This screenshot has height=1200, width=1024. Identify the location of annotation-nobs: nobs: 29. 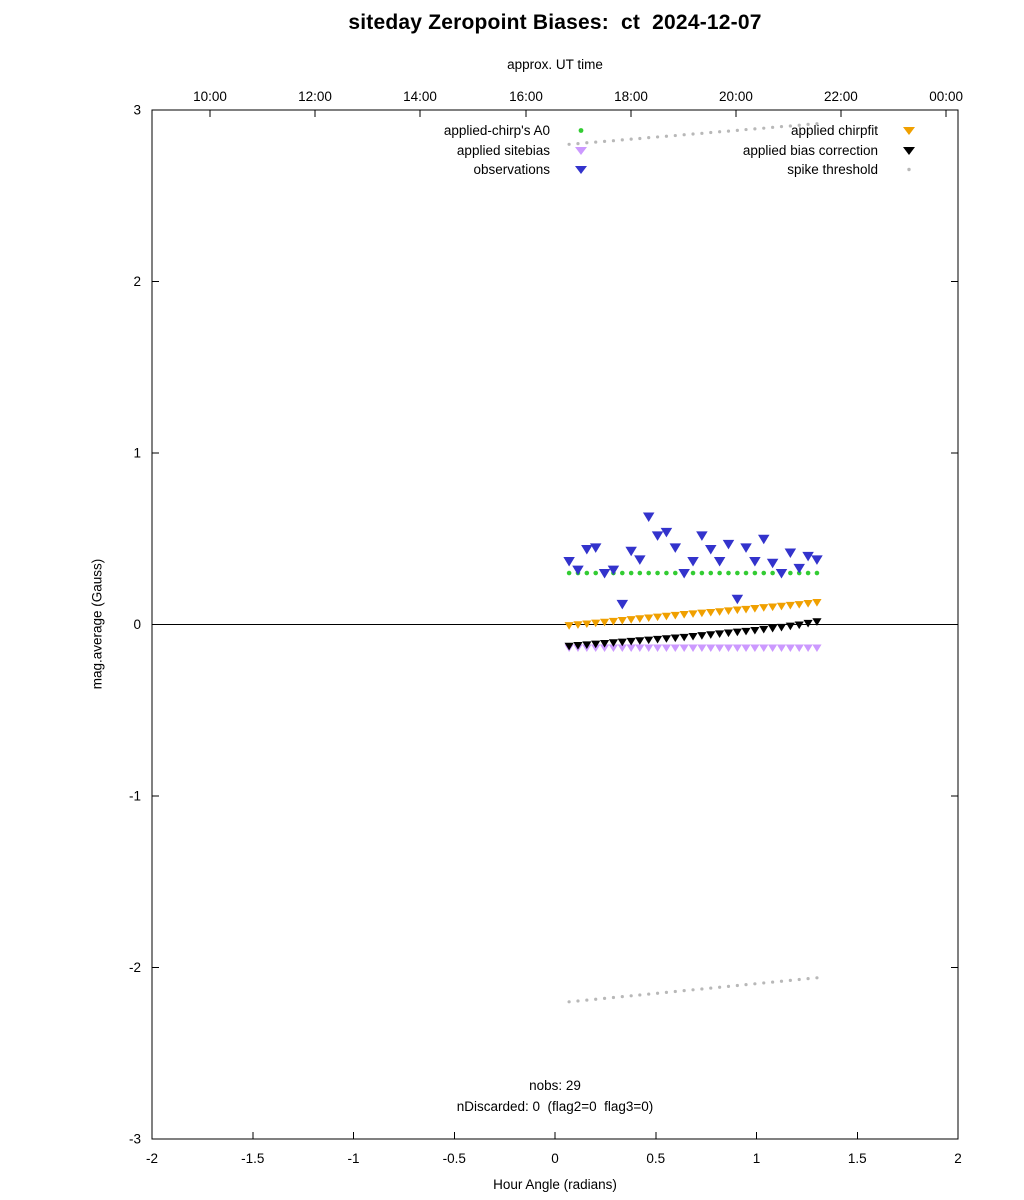
(555, 1085).